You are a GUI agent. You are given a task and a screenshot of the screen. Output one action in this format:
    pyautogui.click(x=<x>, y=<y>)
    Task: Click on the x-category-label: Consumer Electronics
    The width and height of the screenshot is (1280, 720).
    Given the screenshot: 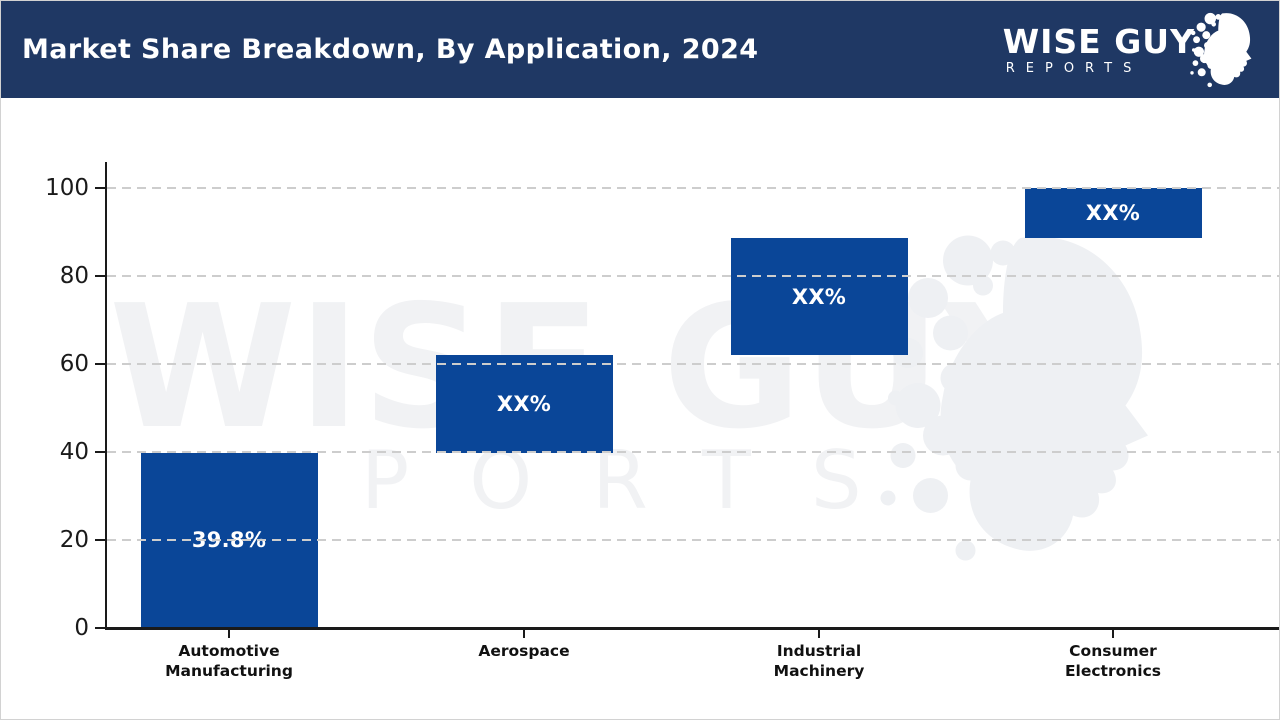 What is the action you would take?
    pyautogui.click(x=1113, y=661)
    